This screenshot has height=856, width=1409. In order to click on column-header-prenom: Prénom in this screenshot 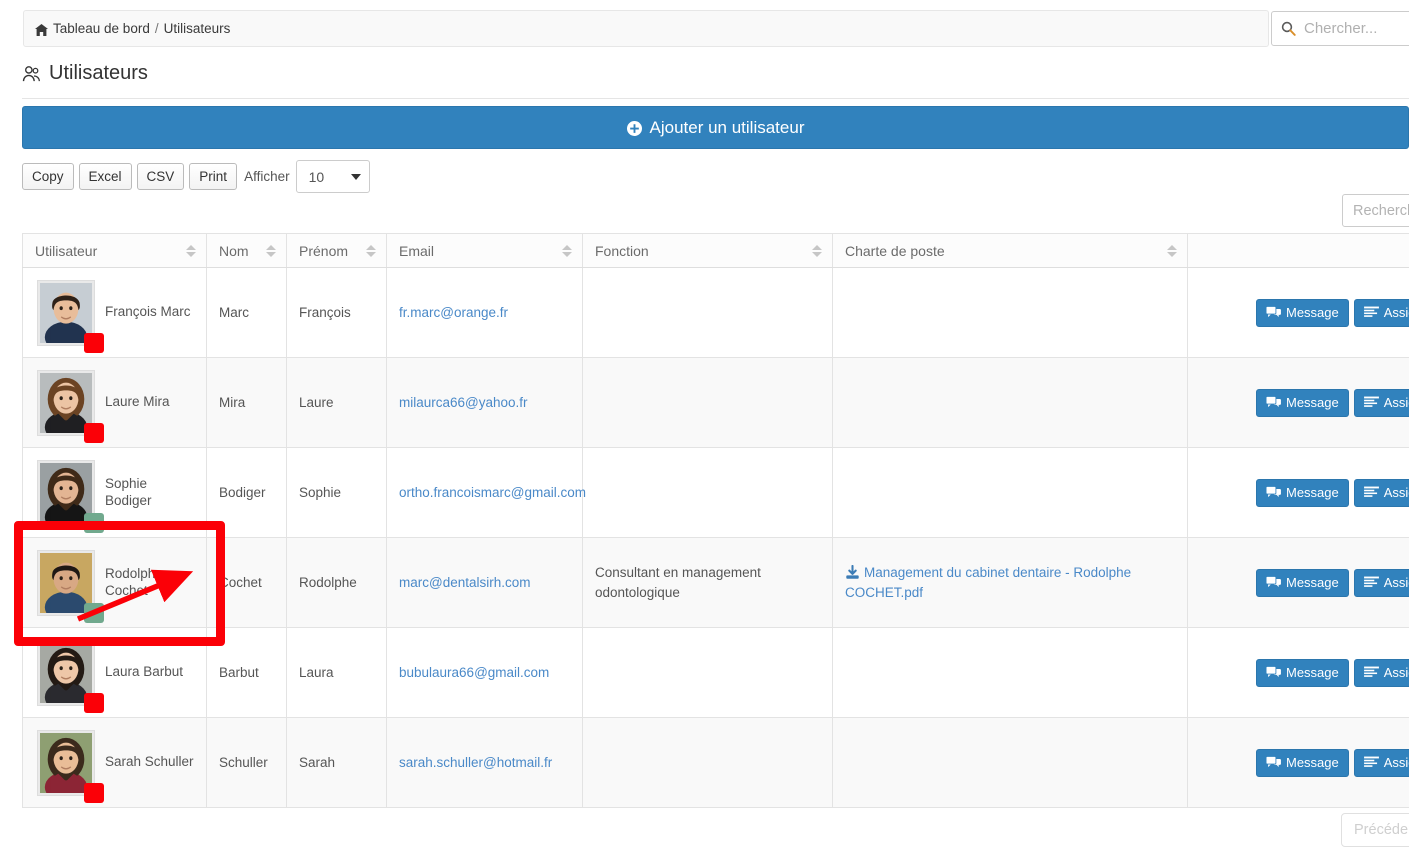, I will do `click(336, 250)`.